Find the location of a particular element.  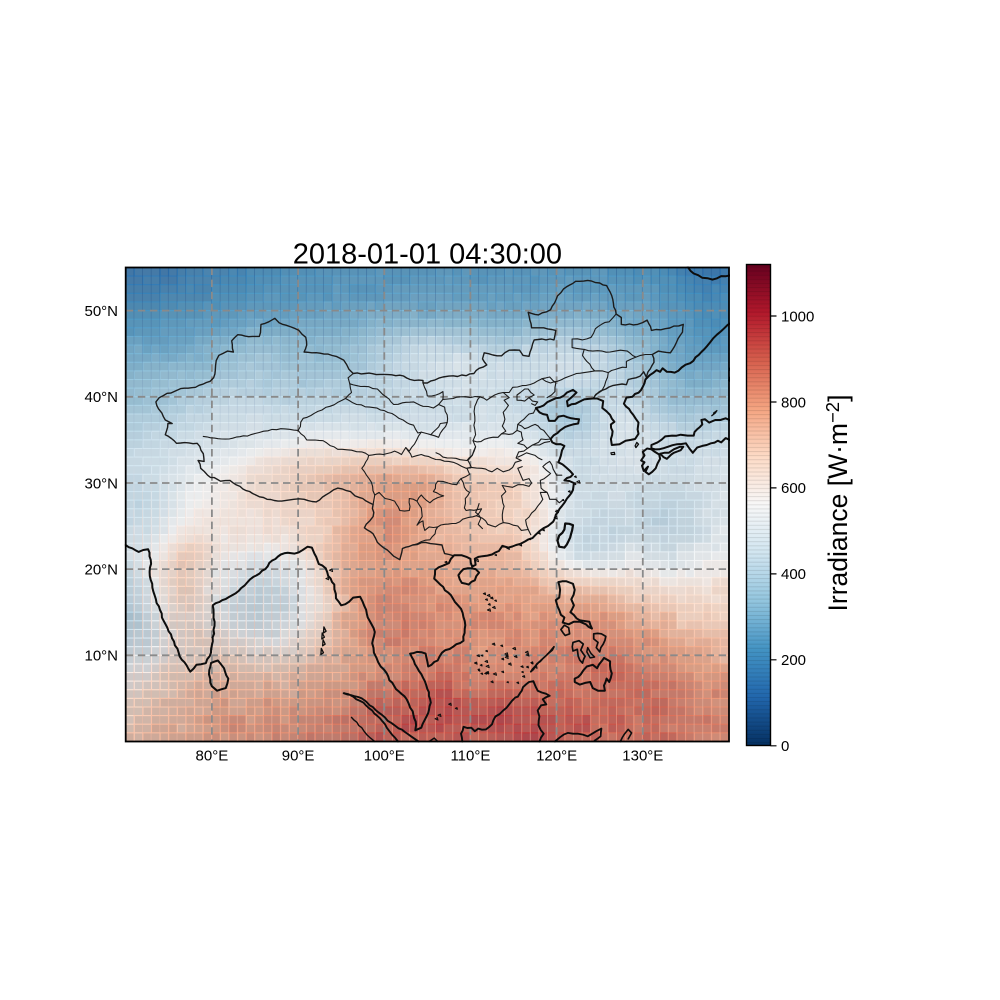

svg-text: 90°E is located at coordinates (298, 756).